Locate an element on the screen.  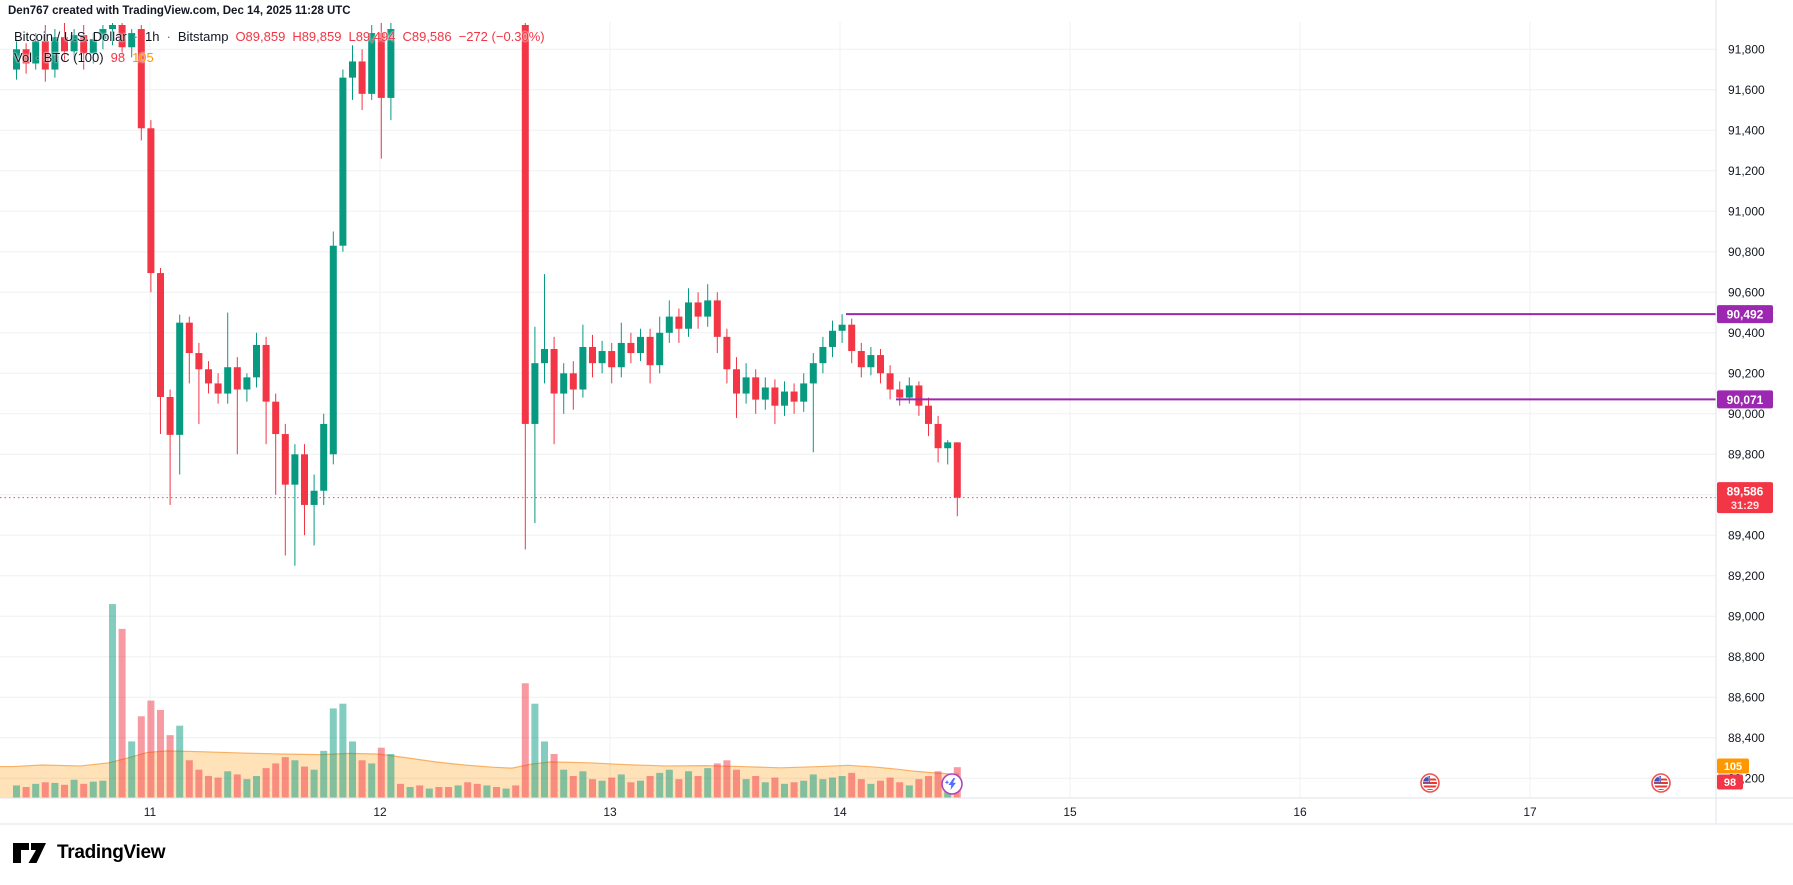
low-value: L89,494 is located at coordinates (372, 36).